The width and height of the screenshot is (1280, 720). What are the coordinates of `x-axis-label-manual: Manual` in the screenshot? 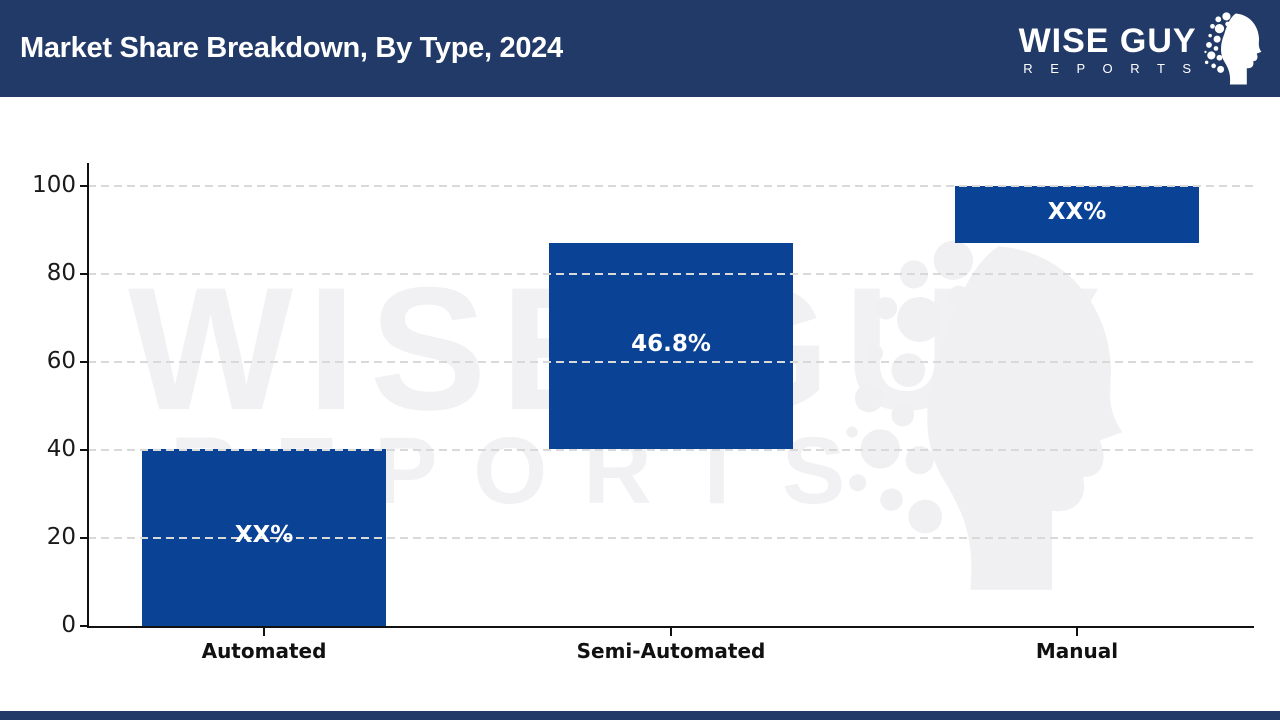 It's located at (1077, 651).